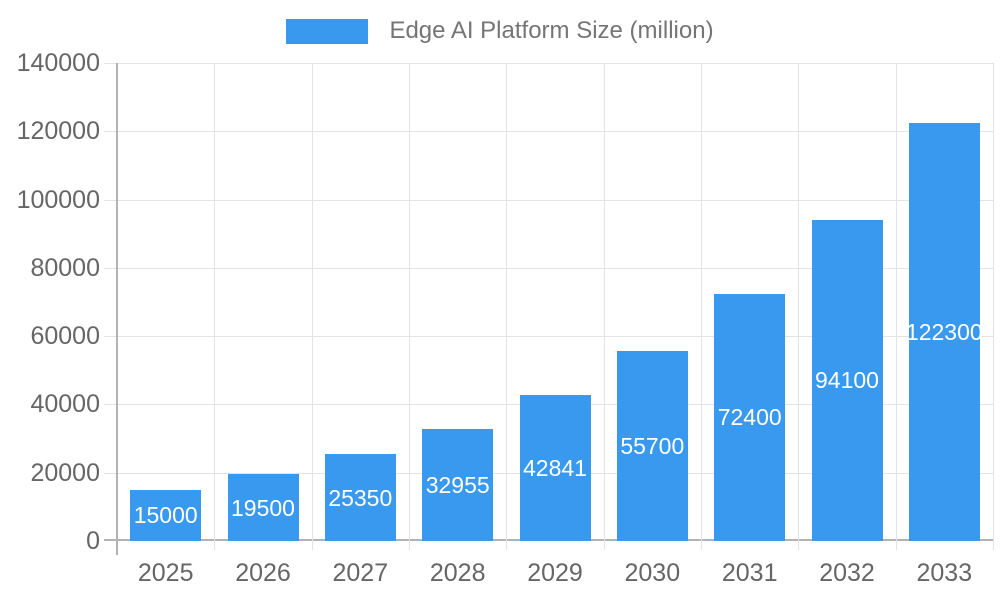 This screenshot has height=600, width=1000. Describe the element at coordinates (65, 336) in the screenshot. I see `y-tick-label: 60000` at that location.